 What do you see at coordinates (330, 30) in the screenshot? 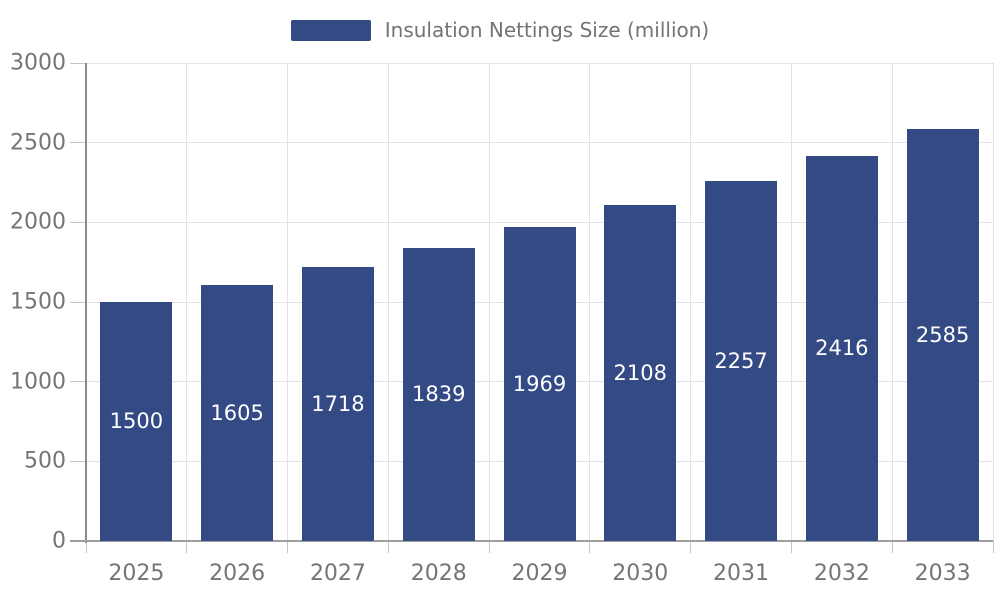
I see `legend-swatch-icon` at bounding box center [330, 30].